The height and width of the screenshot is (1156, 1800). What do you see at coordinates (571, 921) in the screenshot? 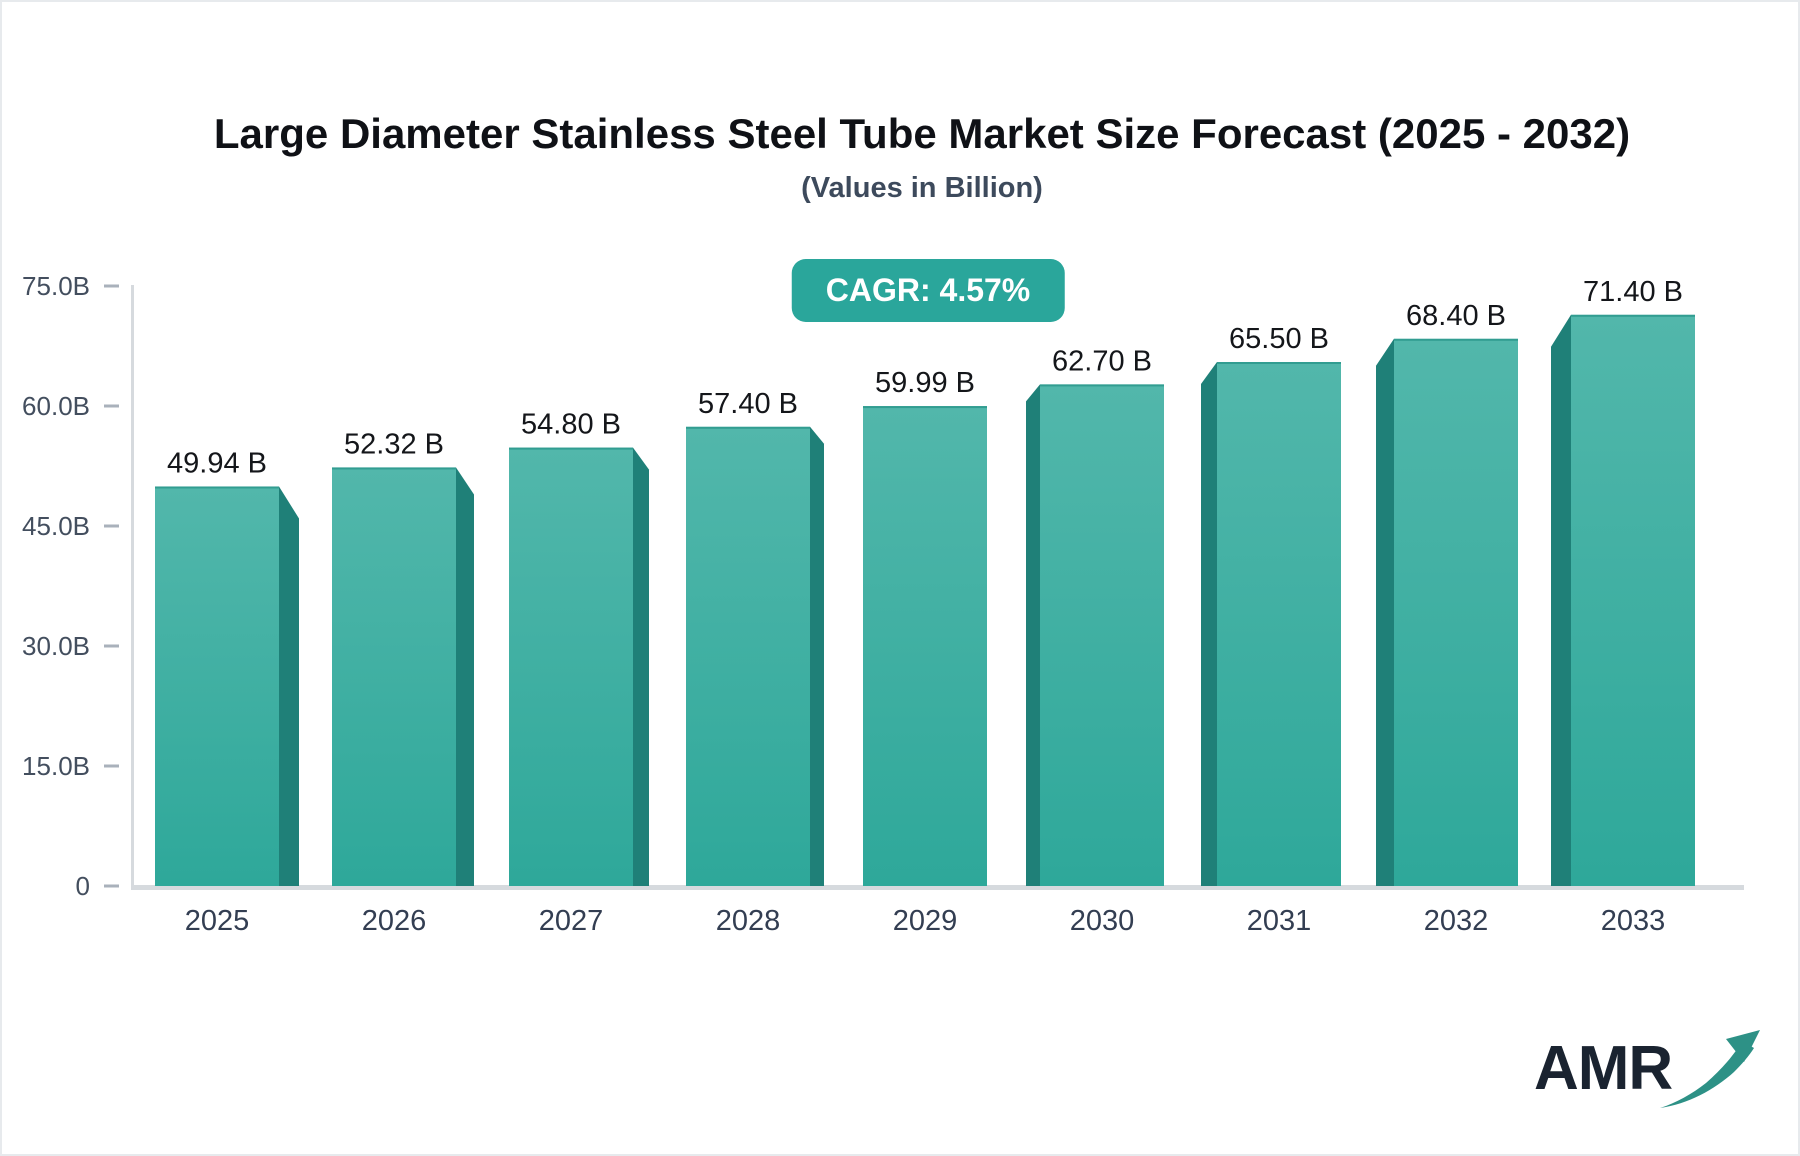
I see `x-tick-label-2027: 2027` at bounding box center [571, 921].